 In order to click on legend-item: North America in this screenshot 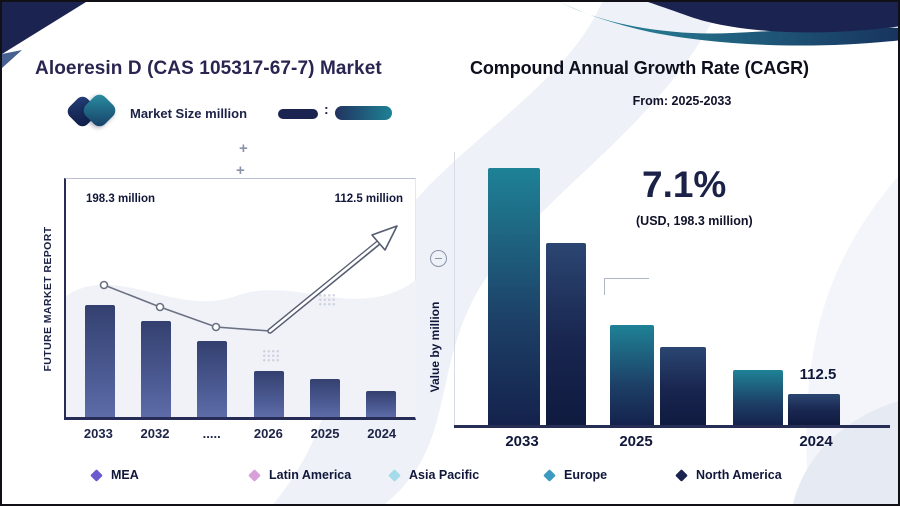, I will do `click(728, 475)`.